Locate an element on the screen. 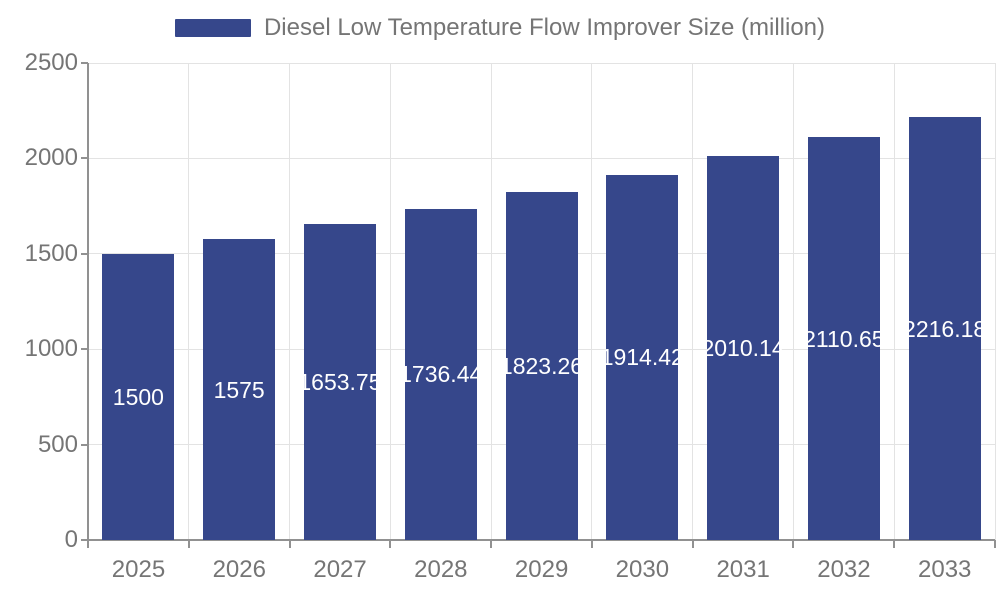  x-tick-label: 2027 is located at coordinates (340, 569).